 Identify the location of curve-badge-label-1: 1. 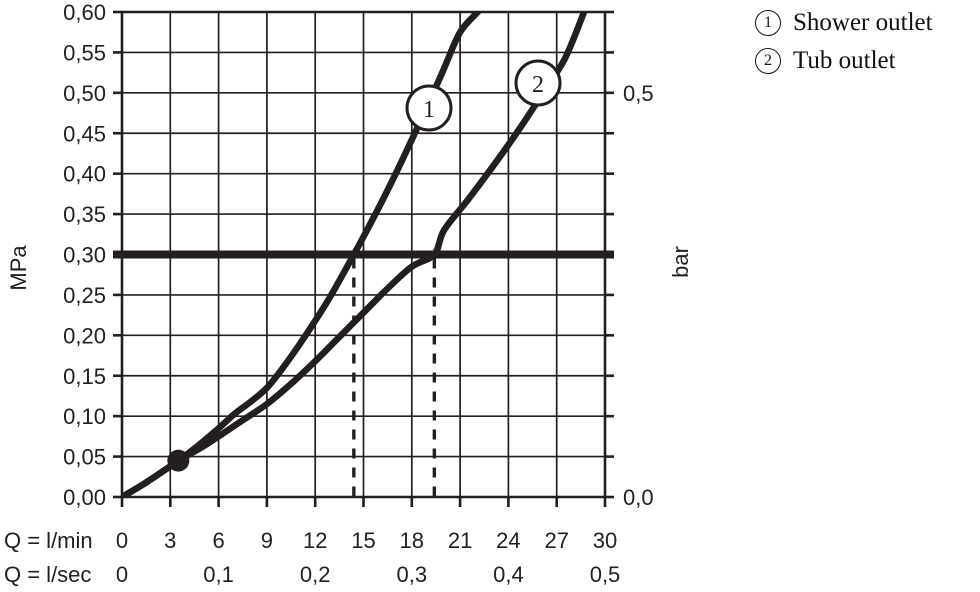
(429, 110).